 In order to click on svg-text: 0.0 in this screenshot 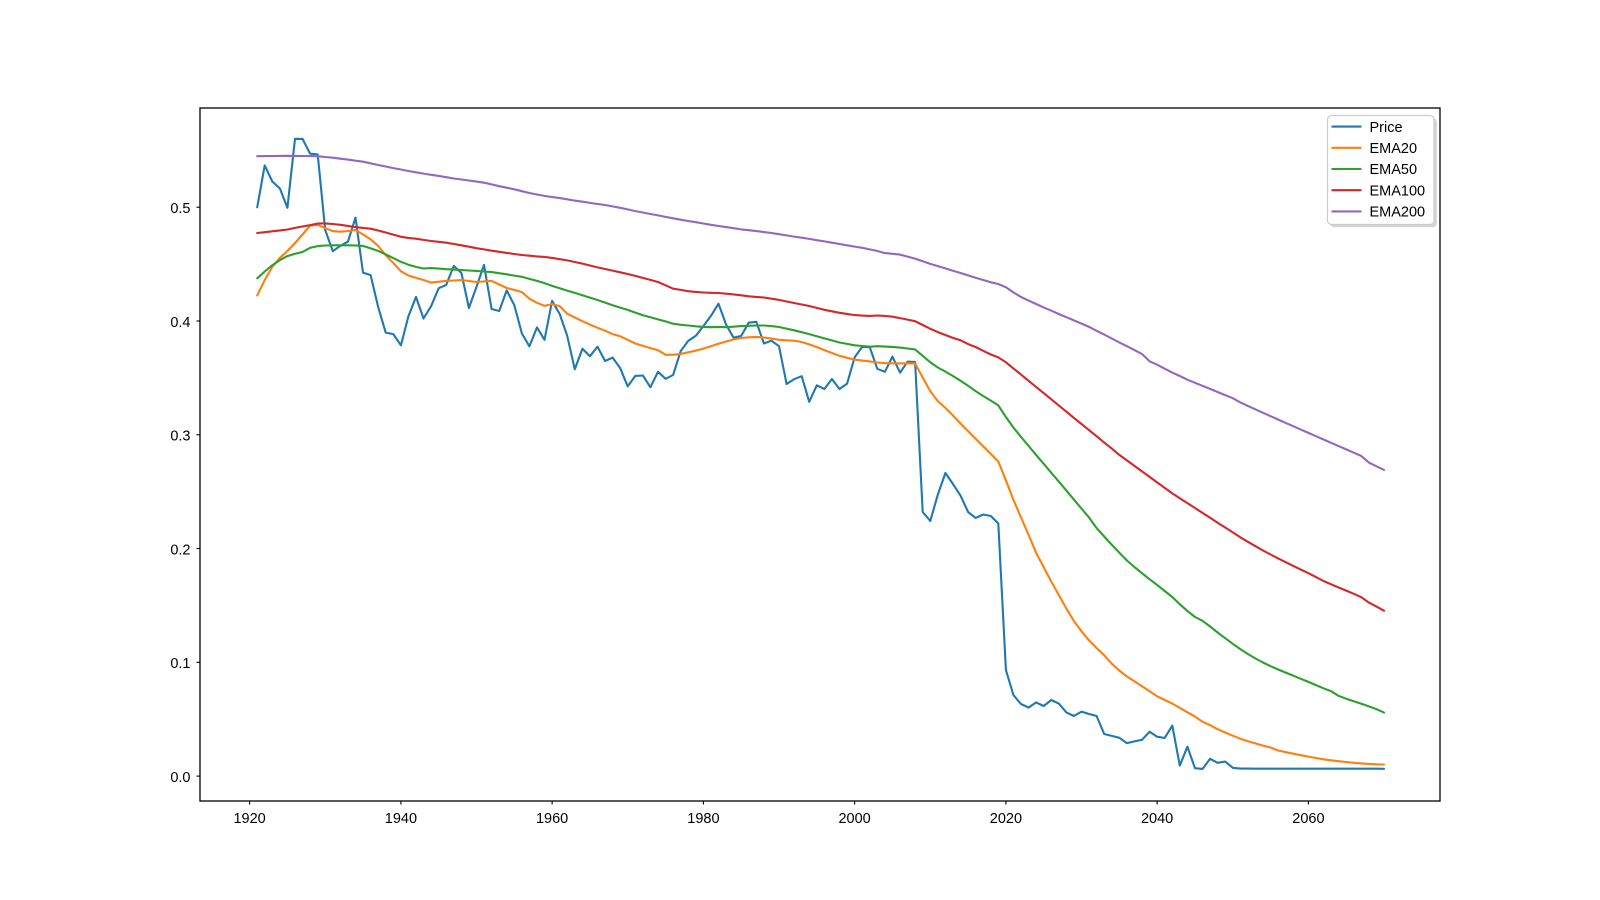, I will do `click(180, 778)`.